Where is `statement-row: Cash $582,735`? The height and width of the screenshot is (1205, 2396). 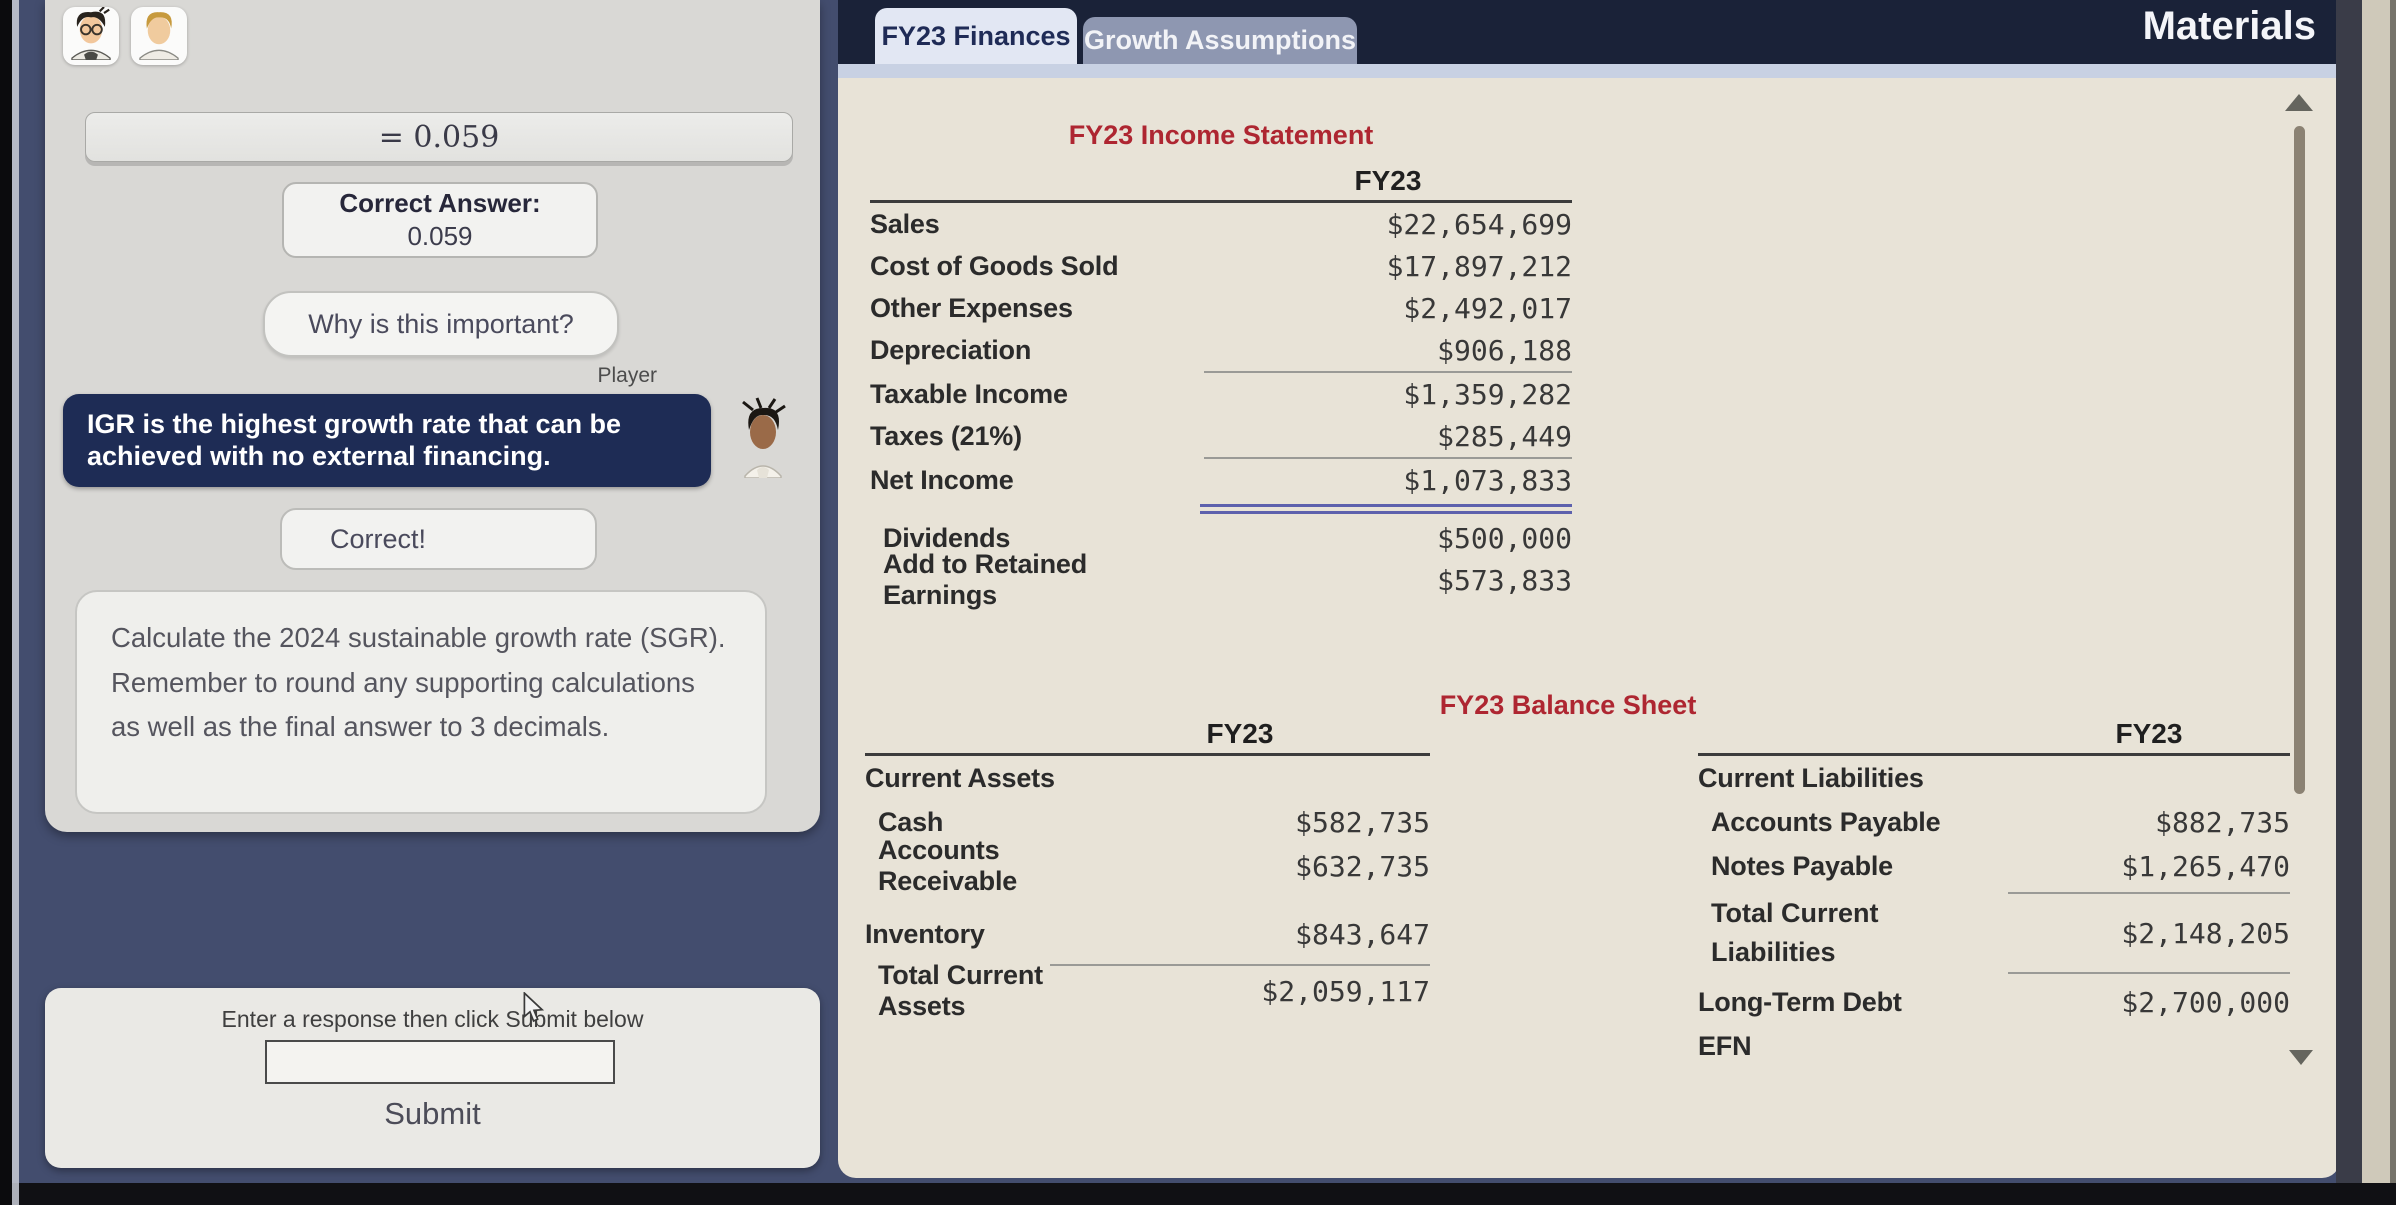 statement-row: Cash $582,735 is located at coordinates (1154, 822).